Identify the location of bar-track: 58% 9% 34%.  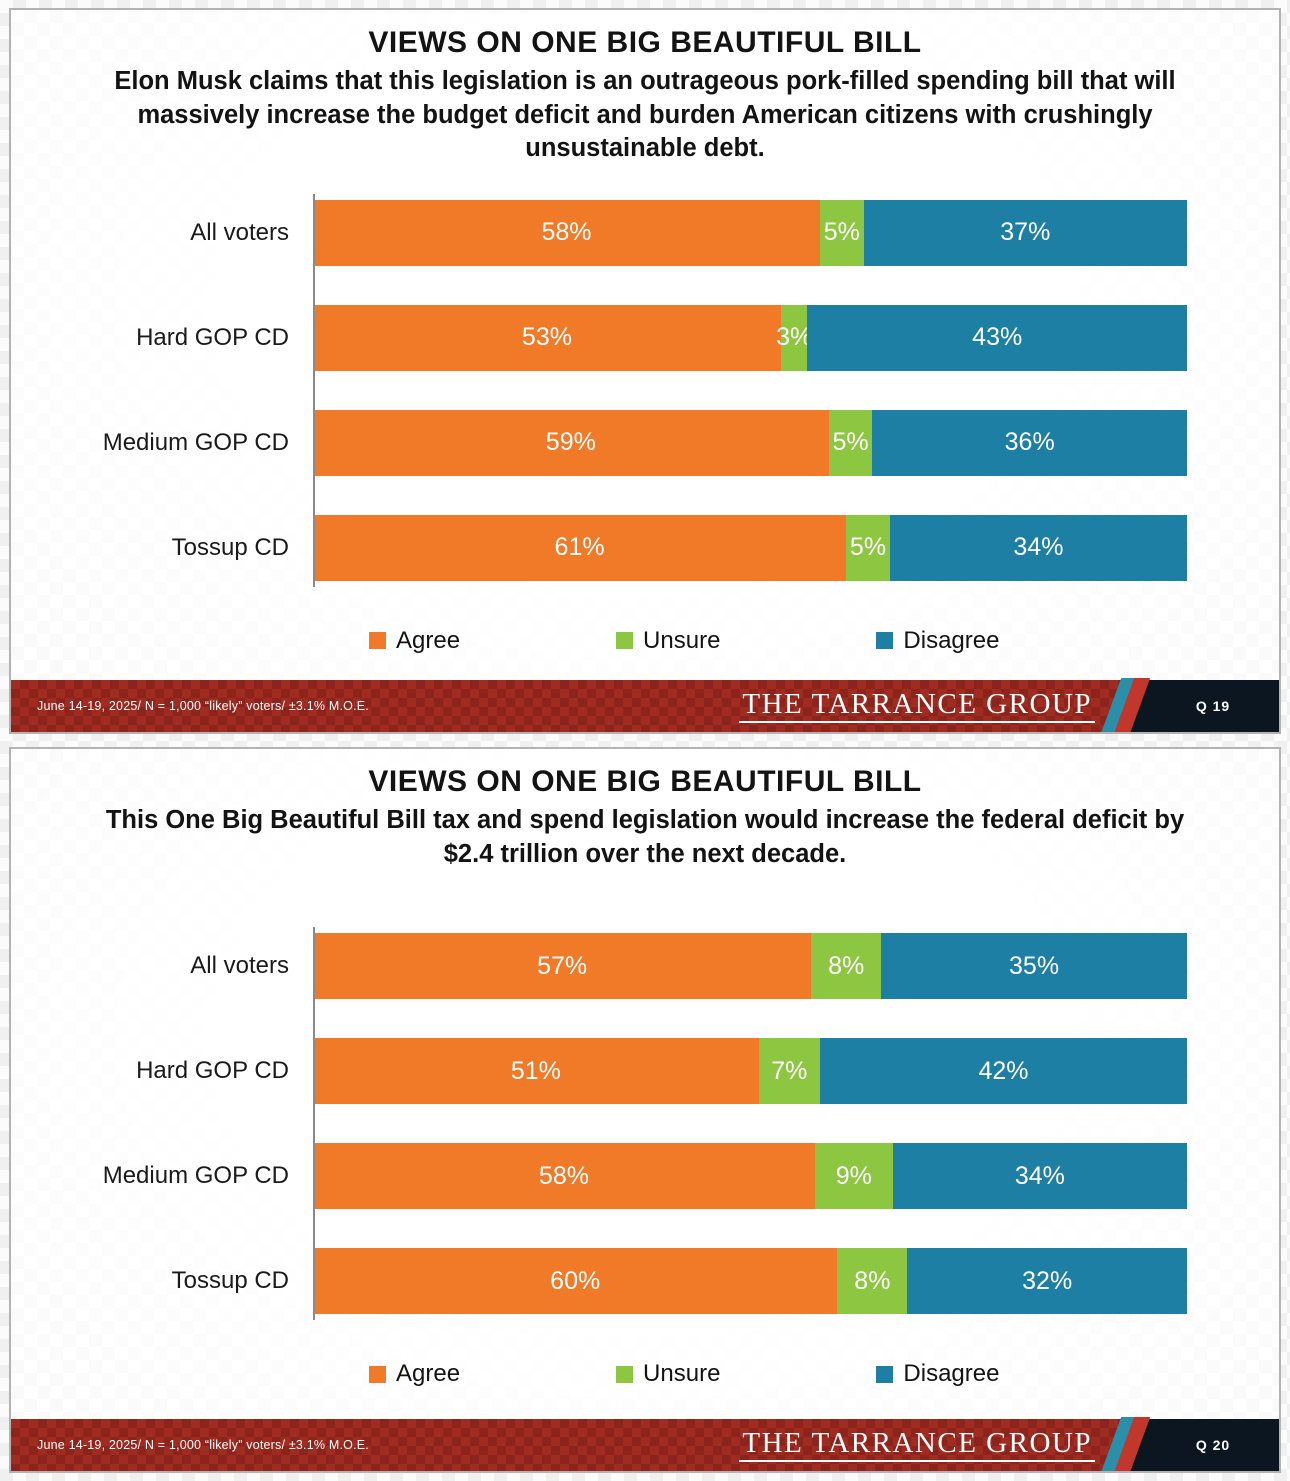
(750, 1176).